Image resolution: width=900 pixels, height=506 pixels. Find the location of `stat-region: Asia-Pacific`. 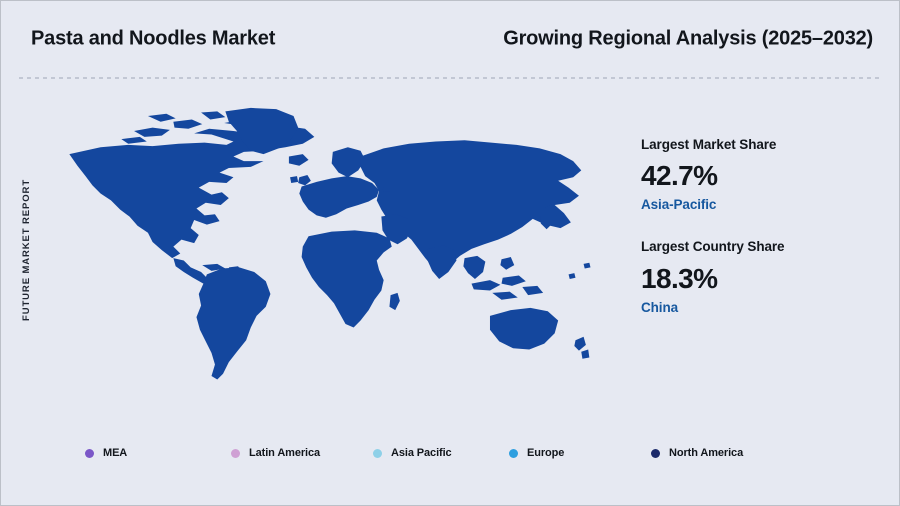

stat-region: Asia-Pacific is located at coordinates (679, 205).